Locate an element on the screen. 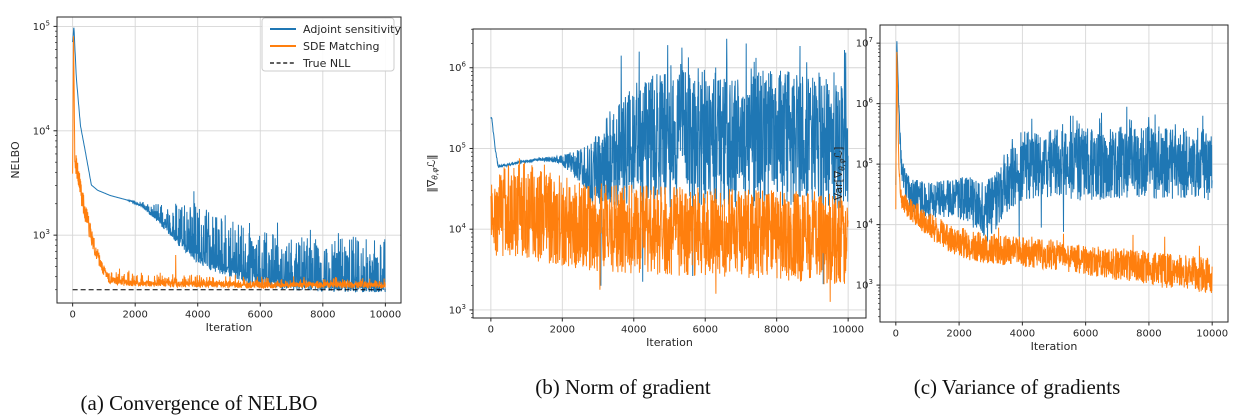 The height and width of the screenshot is (420, 1249). legend-label-true-nll: True NLL is located at coordinates (326, 63).